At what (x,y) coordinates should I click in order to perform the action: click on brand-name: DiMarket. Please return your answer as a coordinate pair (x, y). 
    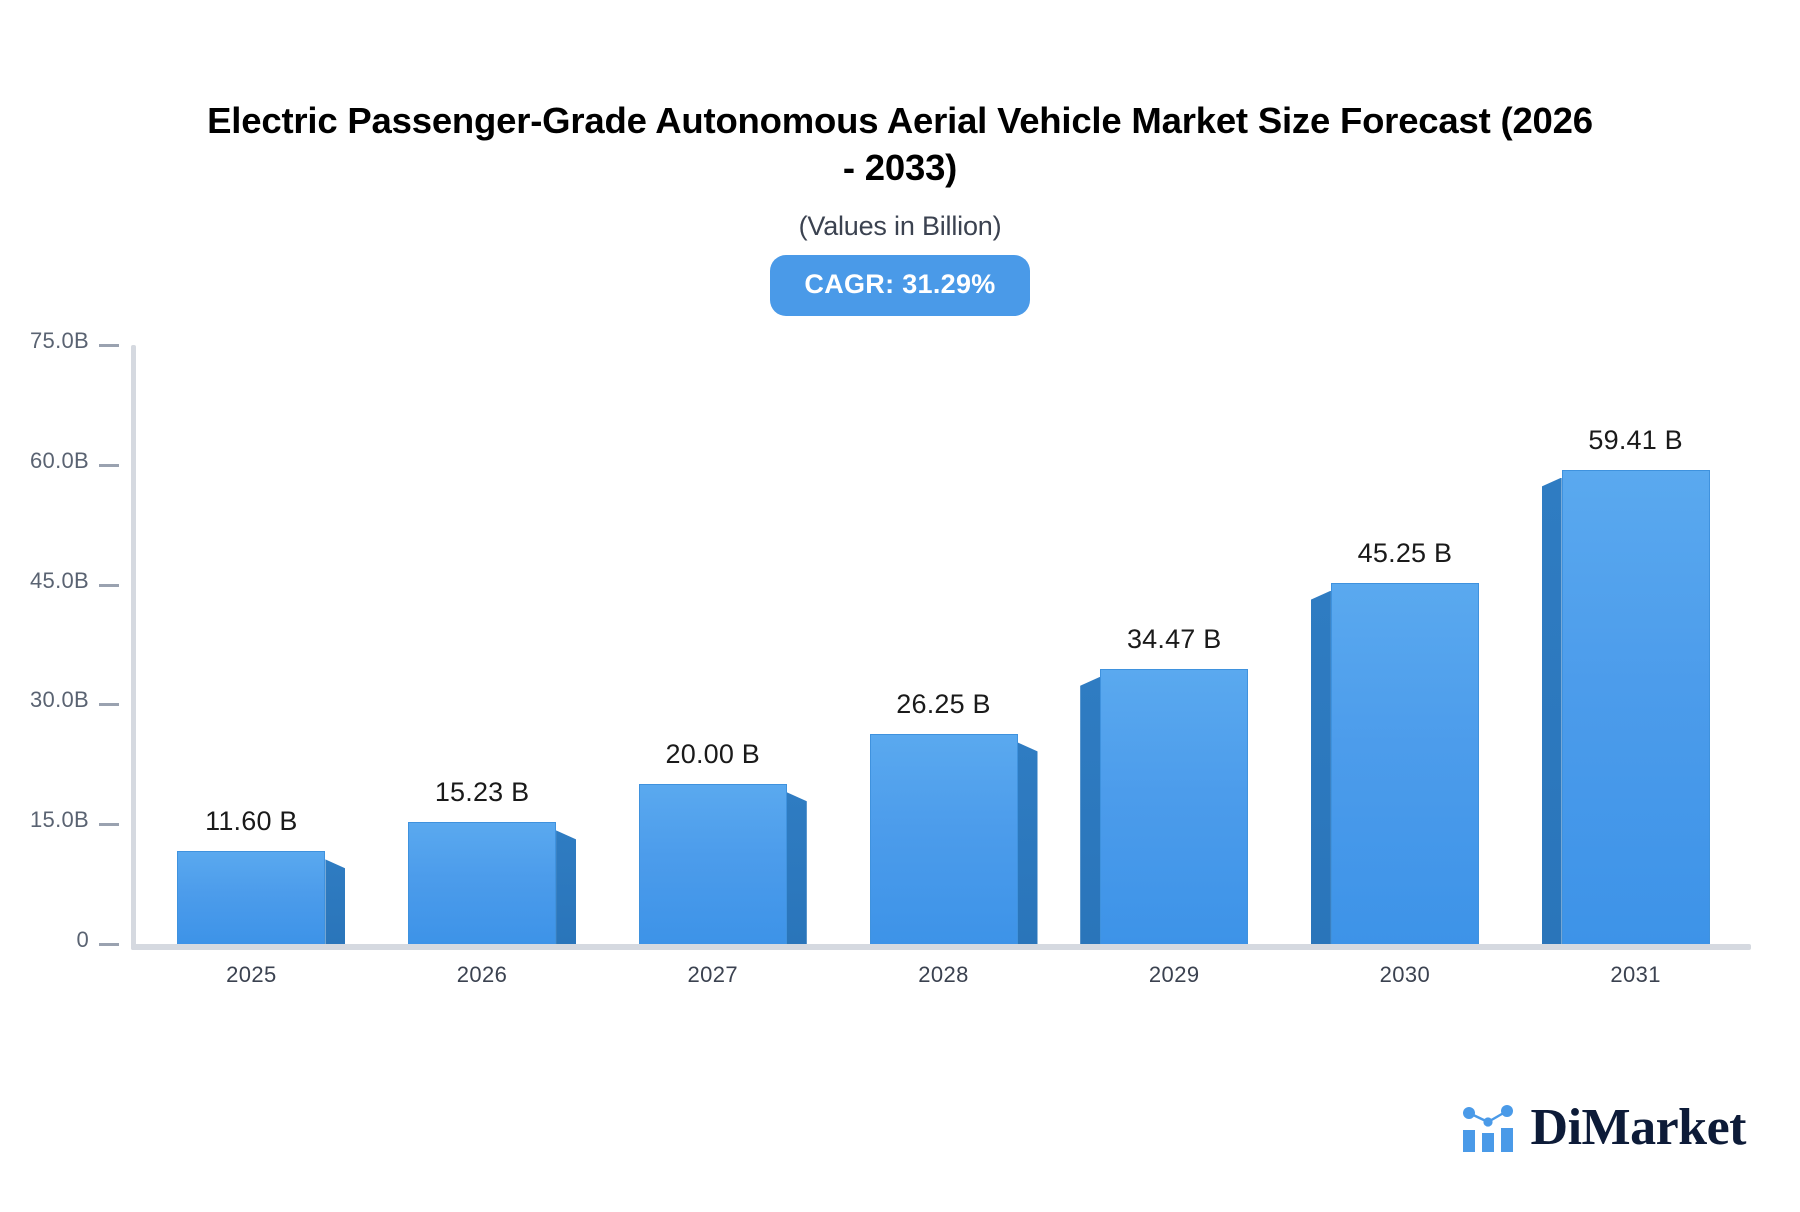
    Looking at the image, I should click on (1638, 1127).